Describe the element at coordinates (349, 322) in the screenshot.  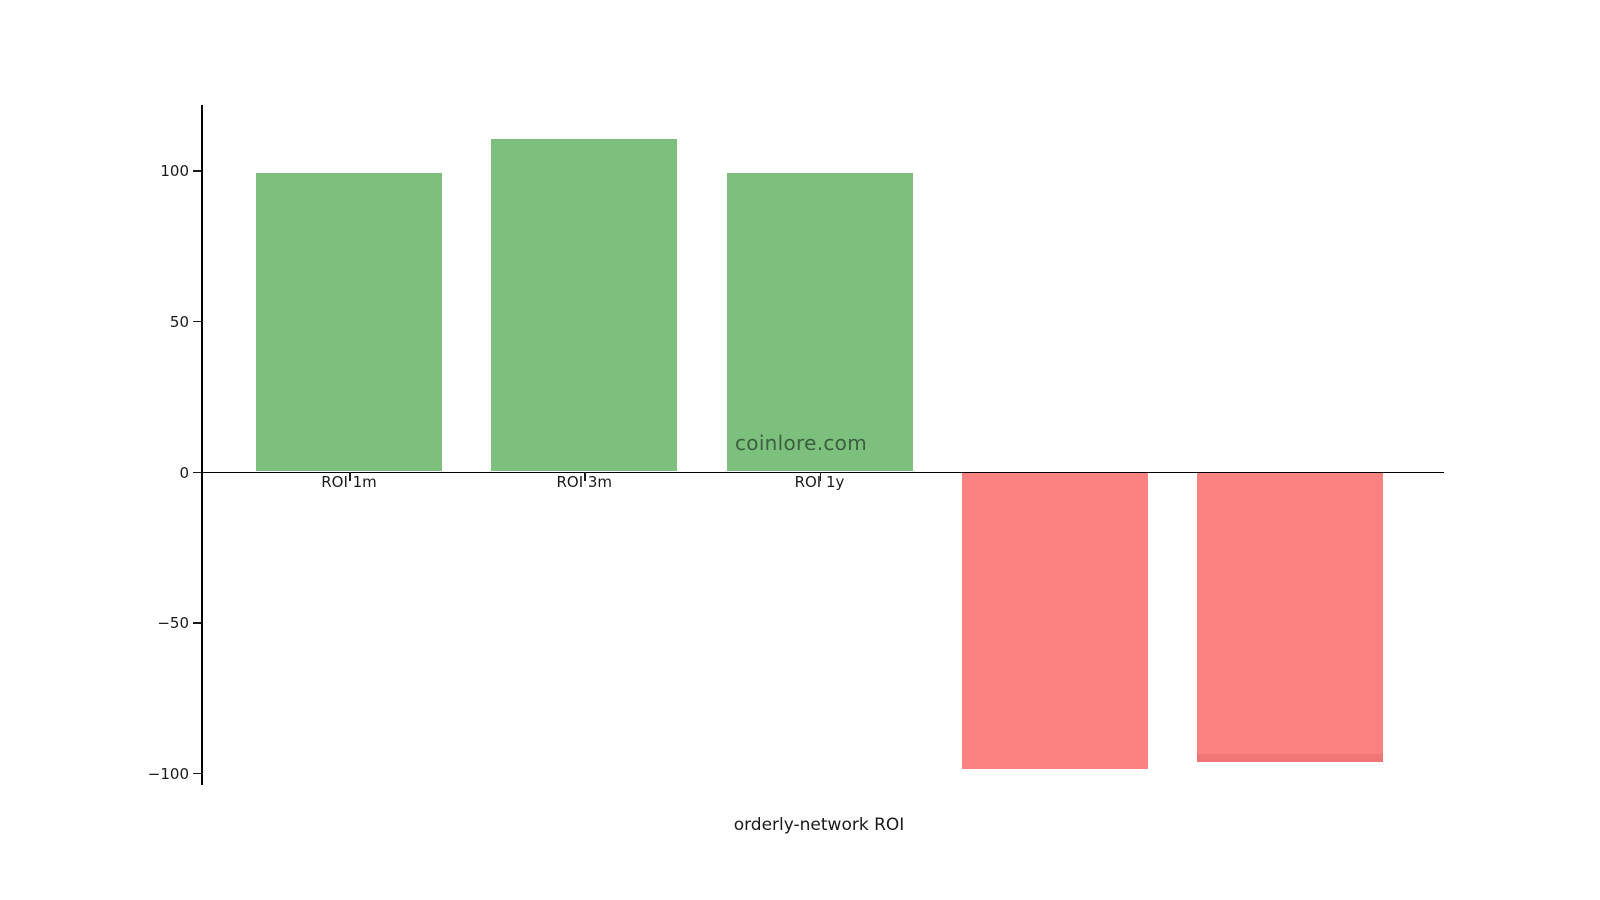
I see `bar-roi-1m` at that location.